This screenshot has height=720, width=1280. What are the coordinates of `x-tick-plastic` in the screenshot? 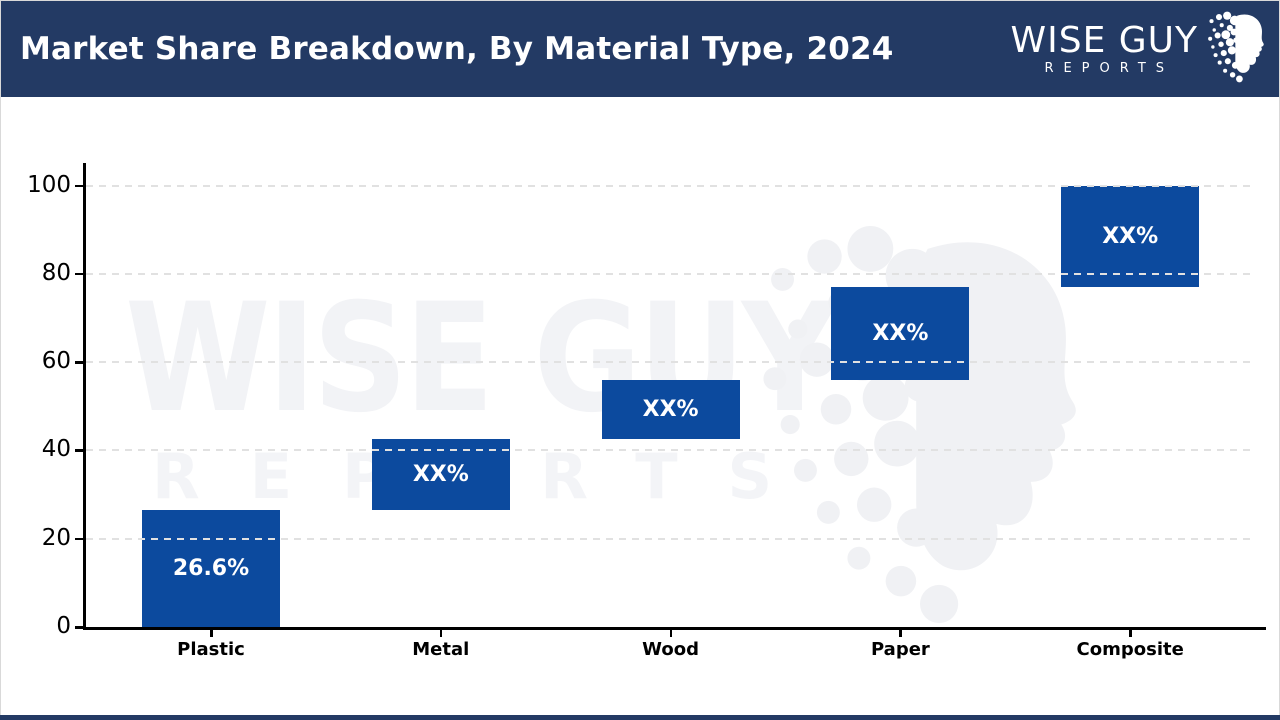 It's located at (211, 633).